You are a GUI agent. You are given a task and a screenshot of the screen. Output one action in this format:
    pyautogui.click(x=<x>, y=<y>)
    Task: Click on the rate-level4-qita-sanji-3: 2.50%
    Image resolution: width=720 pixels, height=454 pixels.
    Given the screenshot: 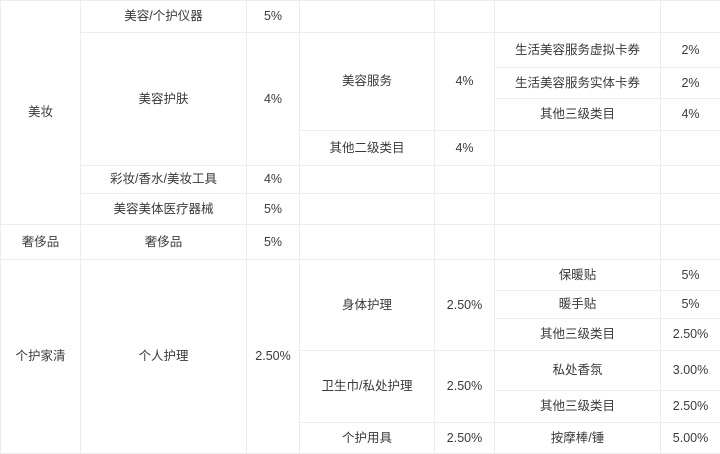 What is the action you would take?
    pyautogui.click(x=690, y=407)
    